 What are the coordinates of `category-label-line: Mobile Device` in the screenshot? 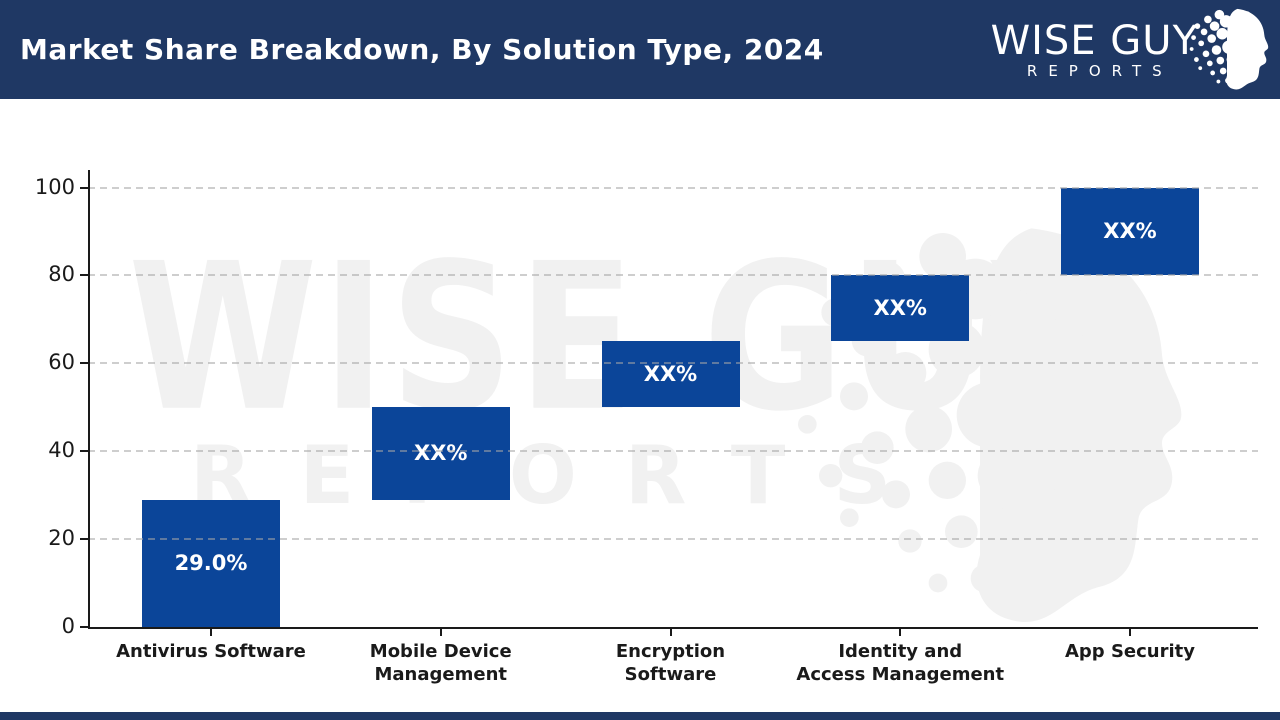 It's located at (440, 651).